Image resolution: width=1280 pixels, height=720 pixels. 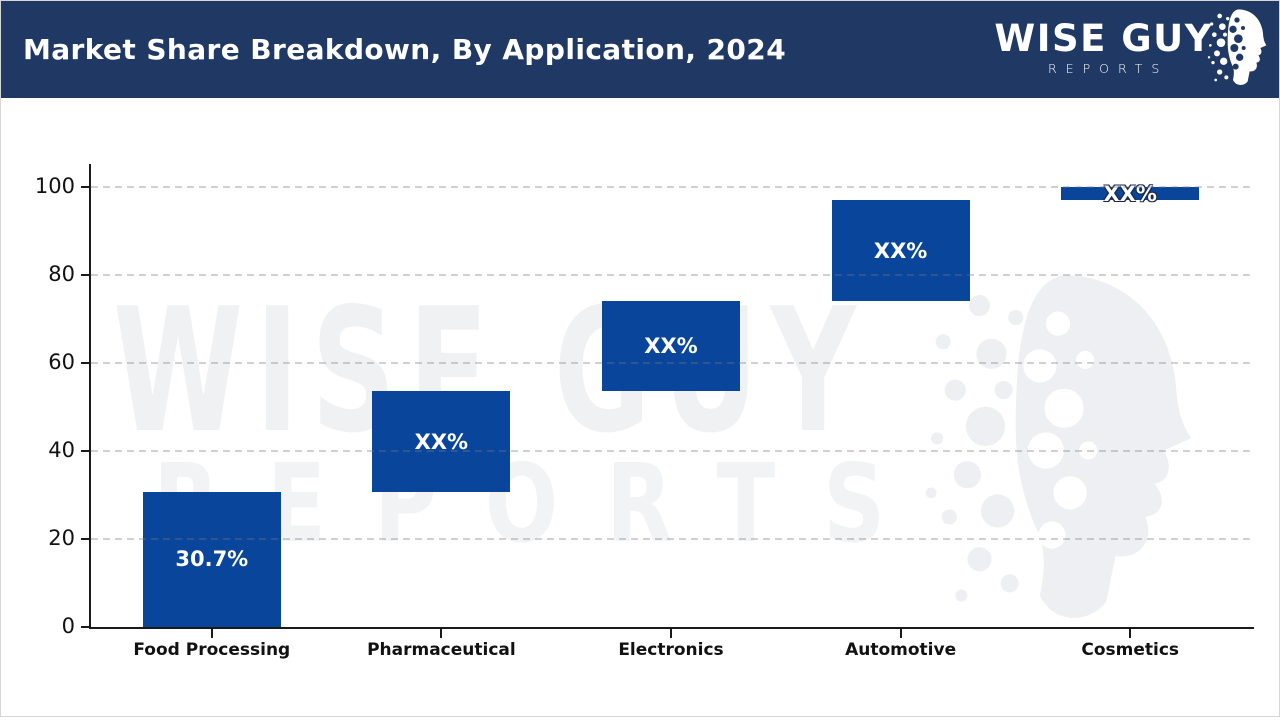 I want to click on y-tick-label: 80, so click(x=61, y=274).